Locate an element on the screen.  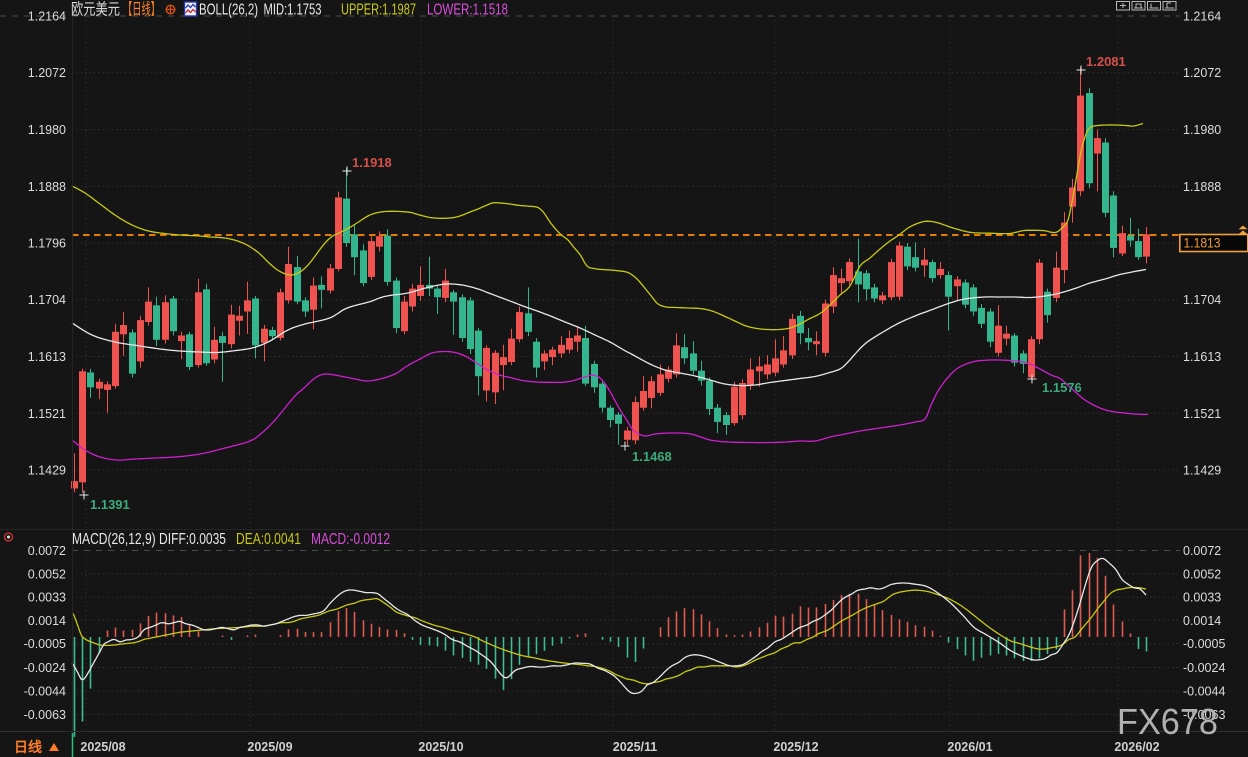
svg-text: 2025/08 is located at coordinates (102, 747).